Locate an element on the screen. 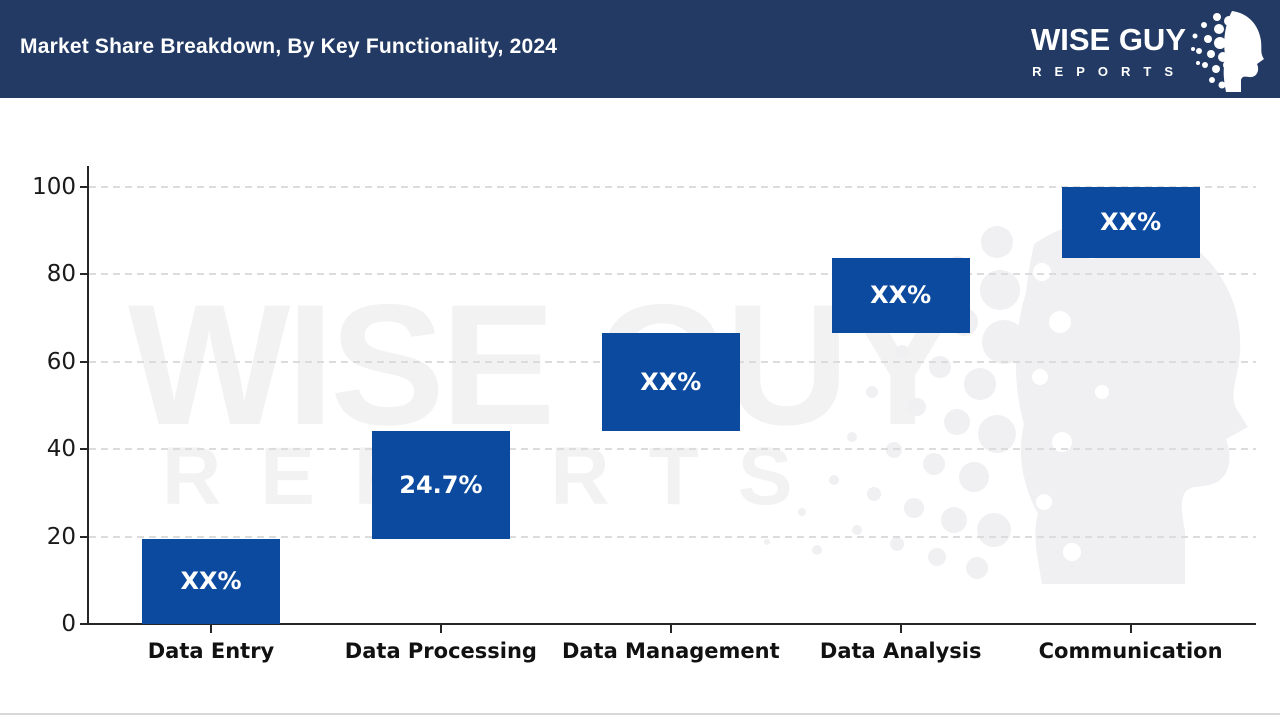 The width and height of the screenshot is (1280, 720). bar-value-label: 24.7% is located at coordinates (441, 484).